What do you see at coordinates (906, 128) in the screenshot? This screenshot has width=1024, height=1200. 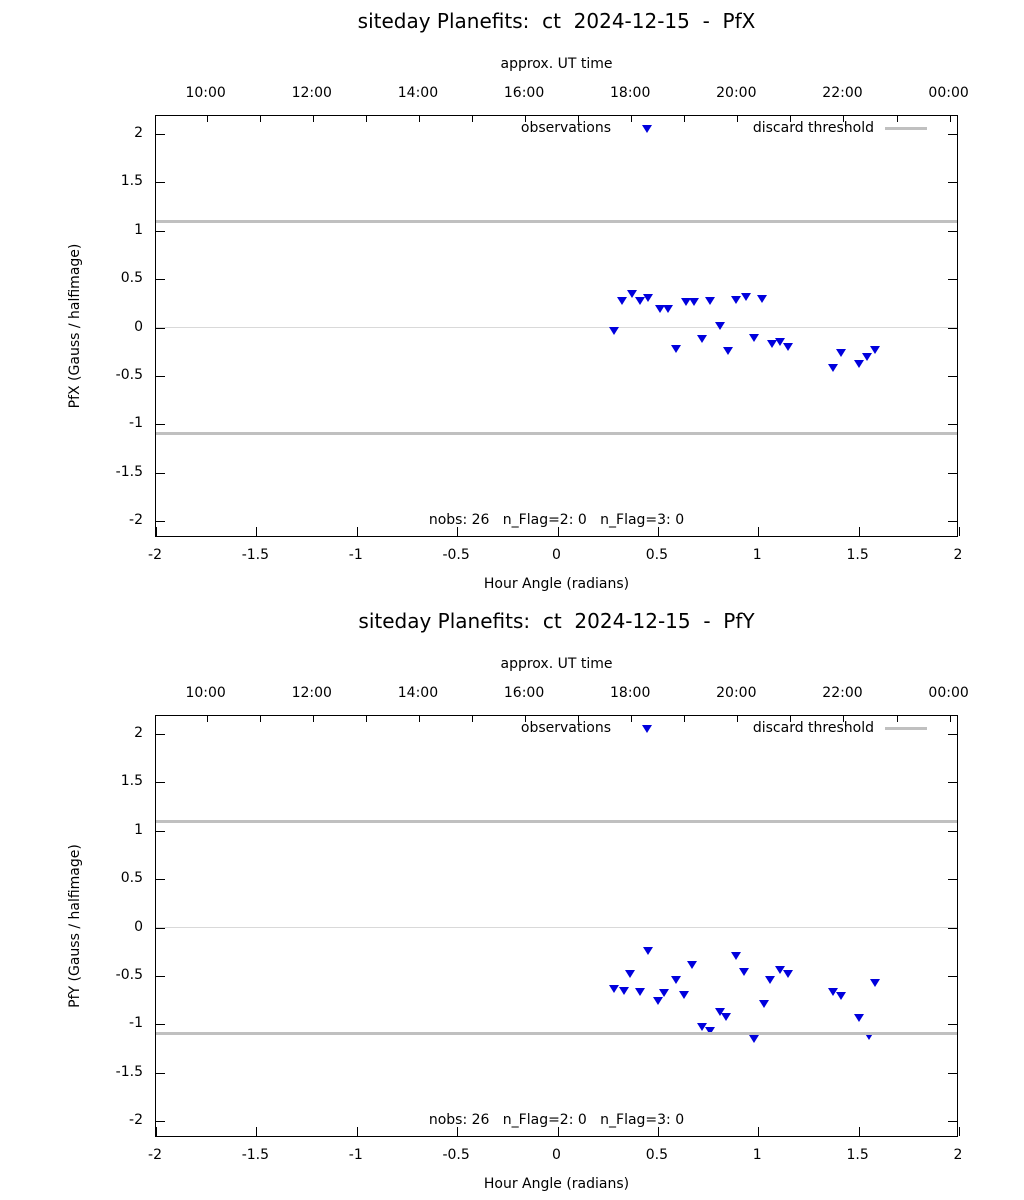 I see `legend-threshold-line-sample-icon` at bounding box center [906, 128].